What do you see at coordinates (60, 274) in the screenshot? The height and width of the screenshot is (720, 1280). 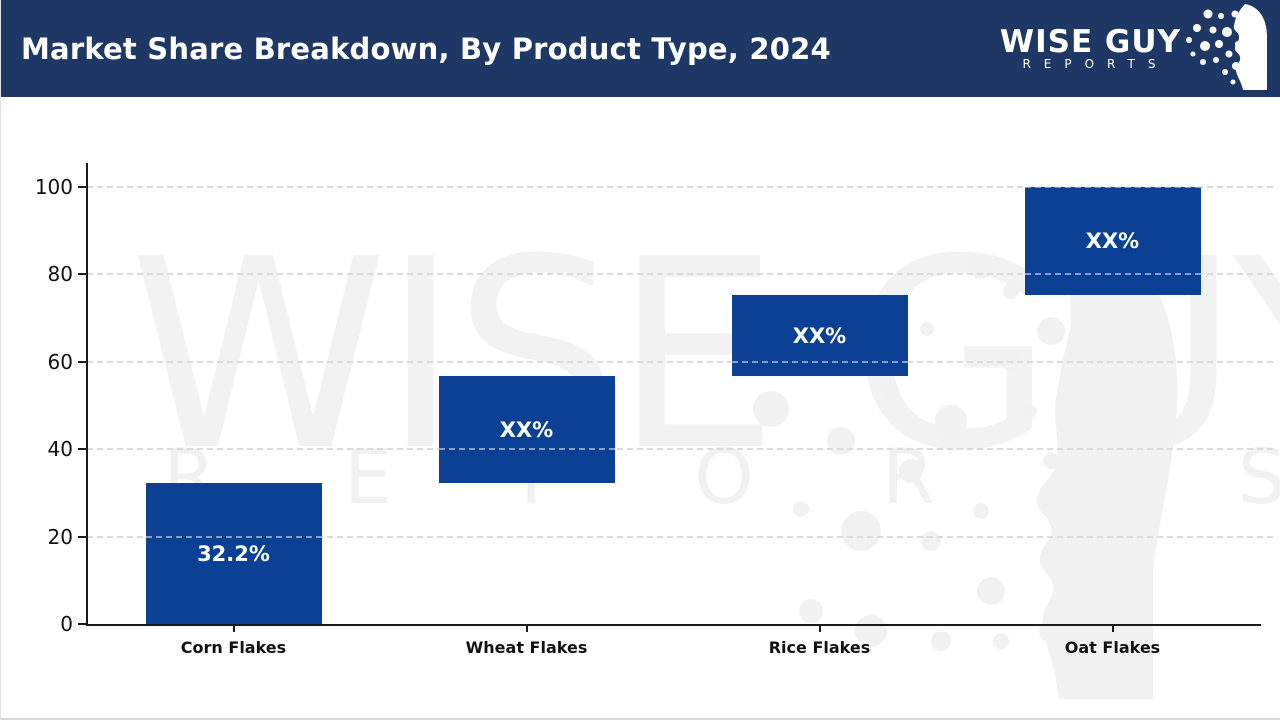 I see `y-tick-label: 80` at bounding box center [60, 274].